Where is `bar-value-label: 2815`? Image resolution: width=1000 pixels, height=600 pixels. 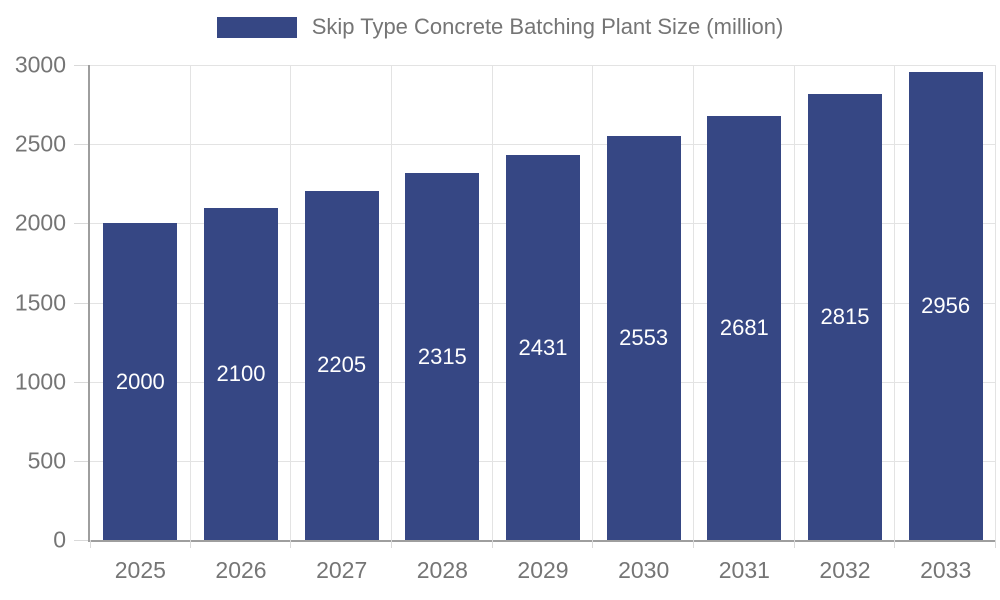
bar-value-label: 2815 is located at coordinates (845, 317).